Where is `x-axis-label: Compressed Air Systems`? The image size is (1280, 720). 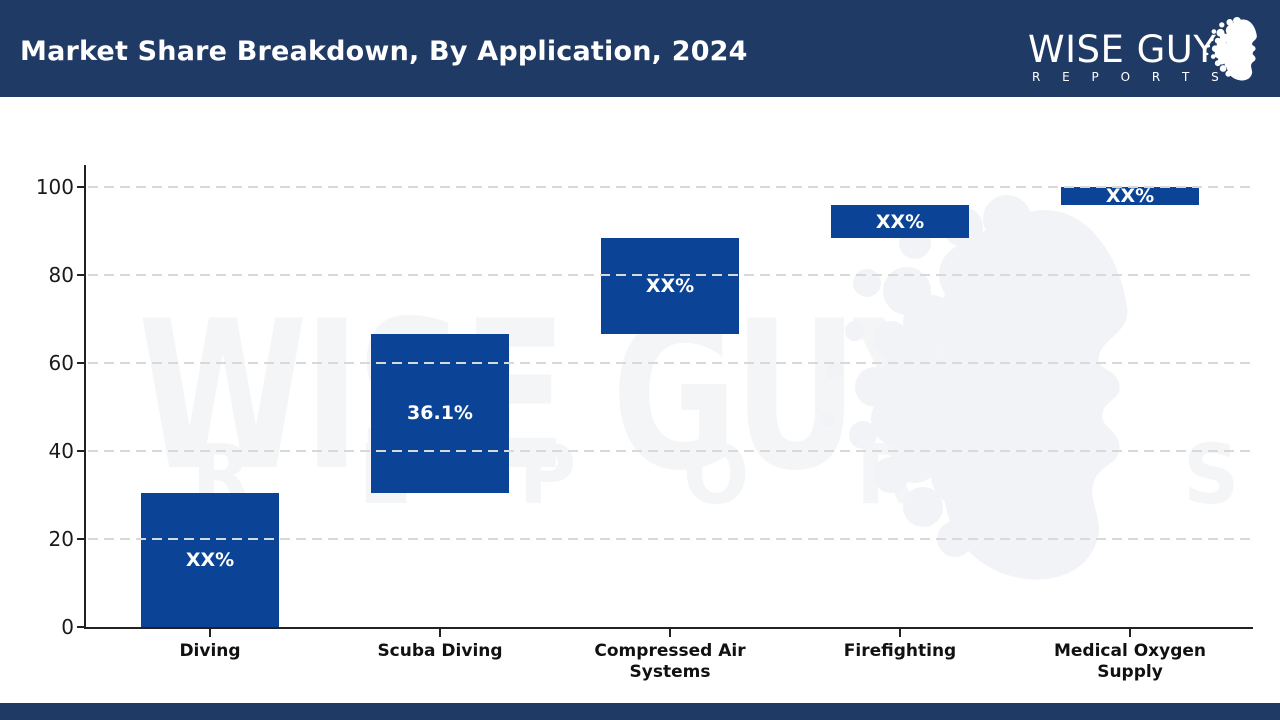
x-axis-label: Compressed Air Systems is located at coordinates (670, 661).